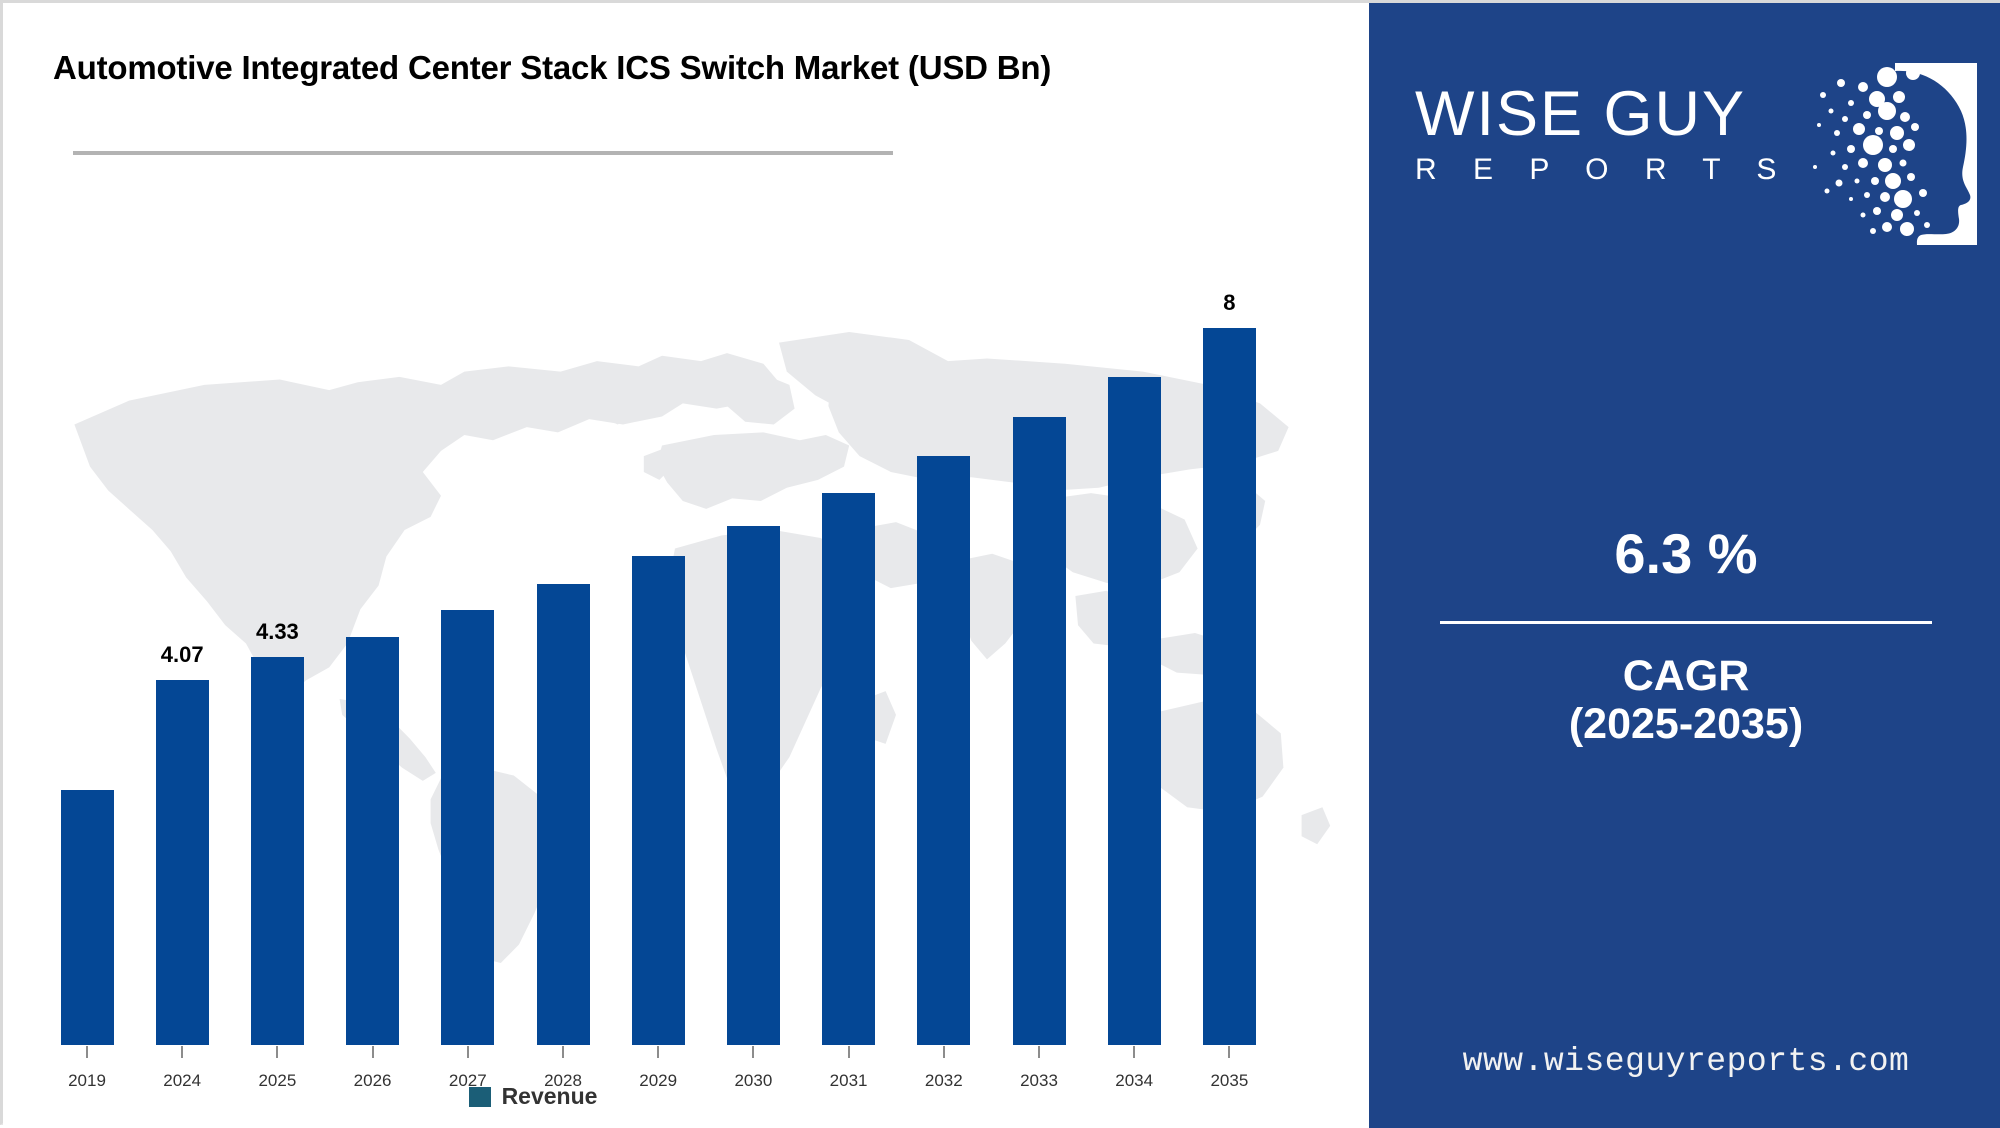 The image size is (2000, 1128). I want to click on axis-tick-2034, so click(1134, 1052).